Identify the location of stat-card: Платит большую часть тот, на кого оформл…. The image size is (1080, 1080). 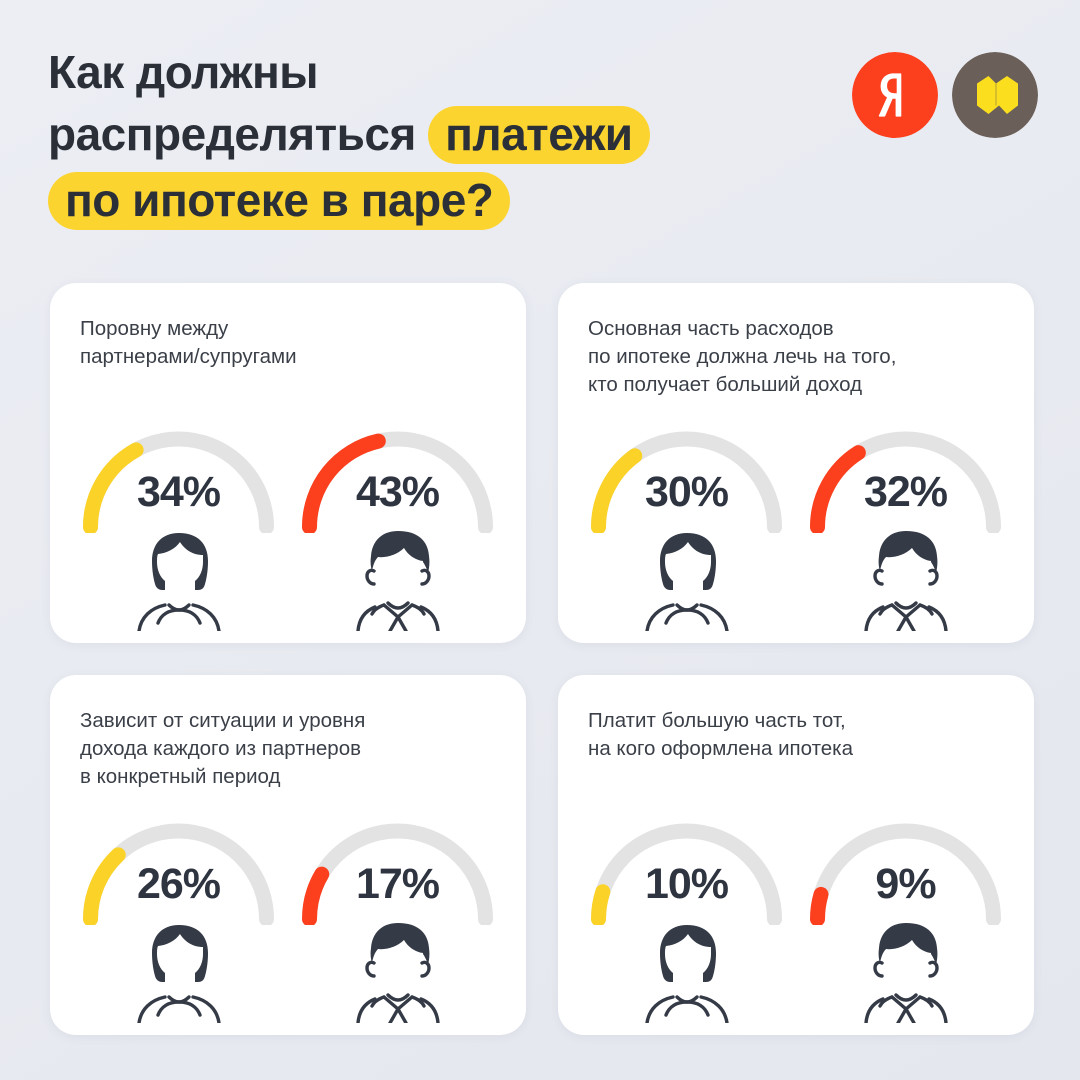
(796, 855).